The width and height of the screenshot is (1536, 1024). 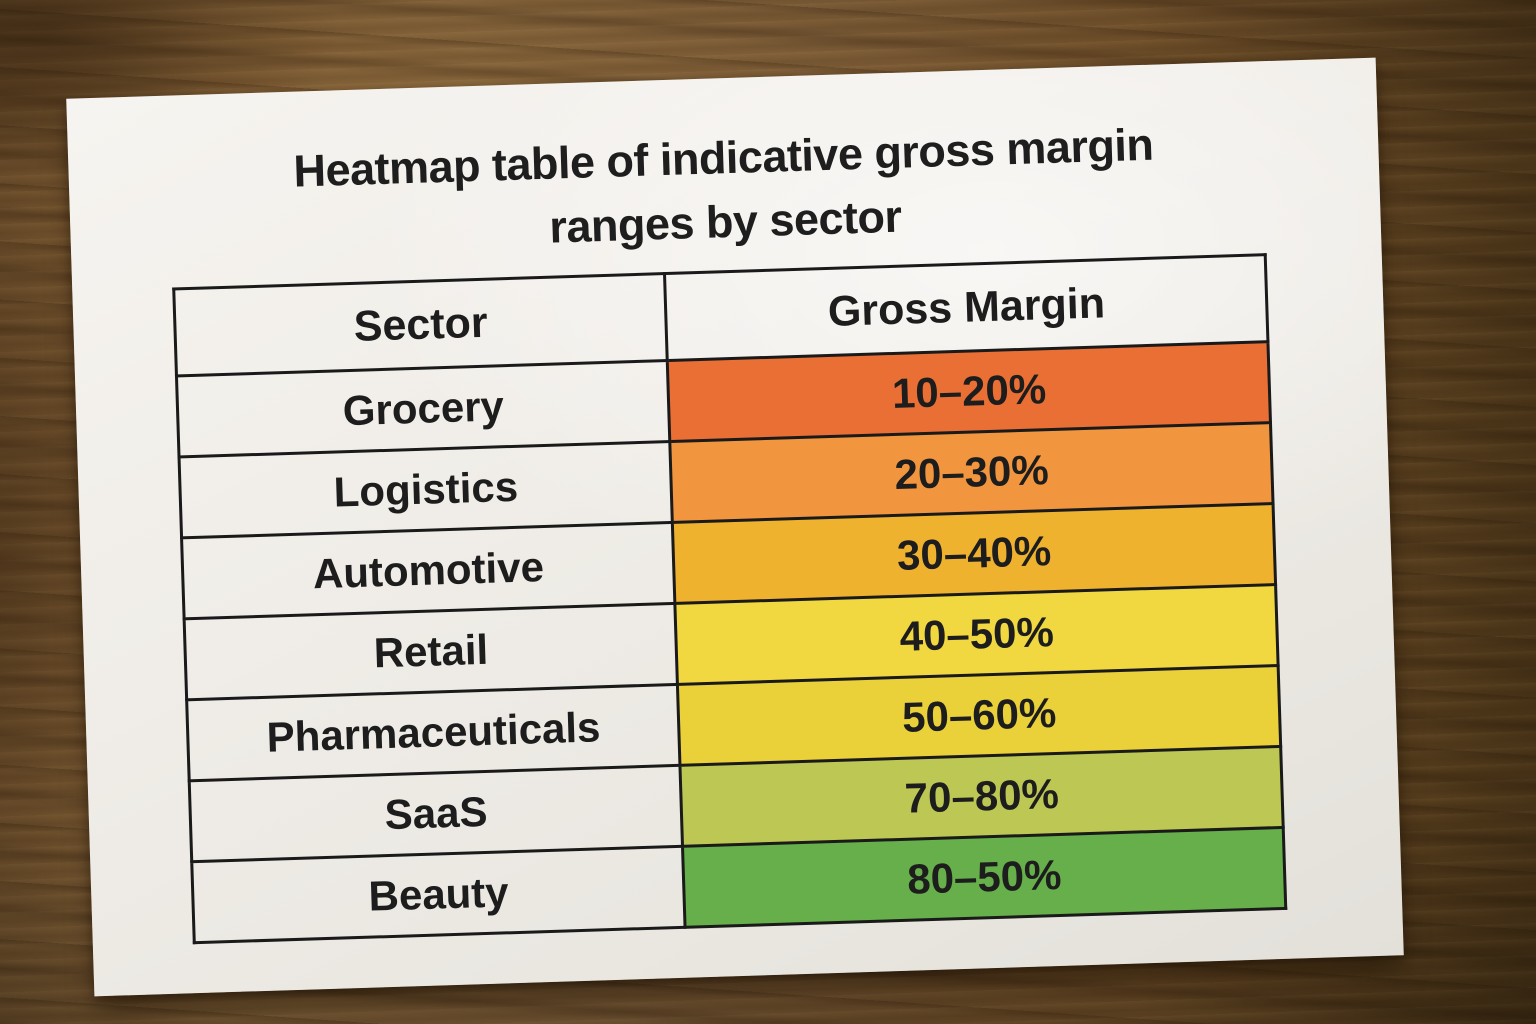 I want to click on column-header-sector: Sector, so click(x=420, y=324).